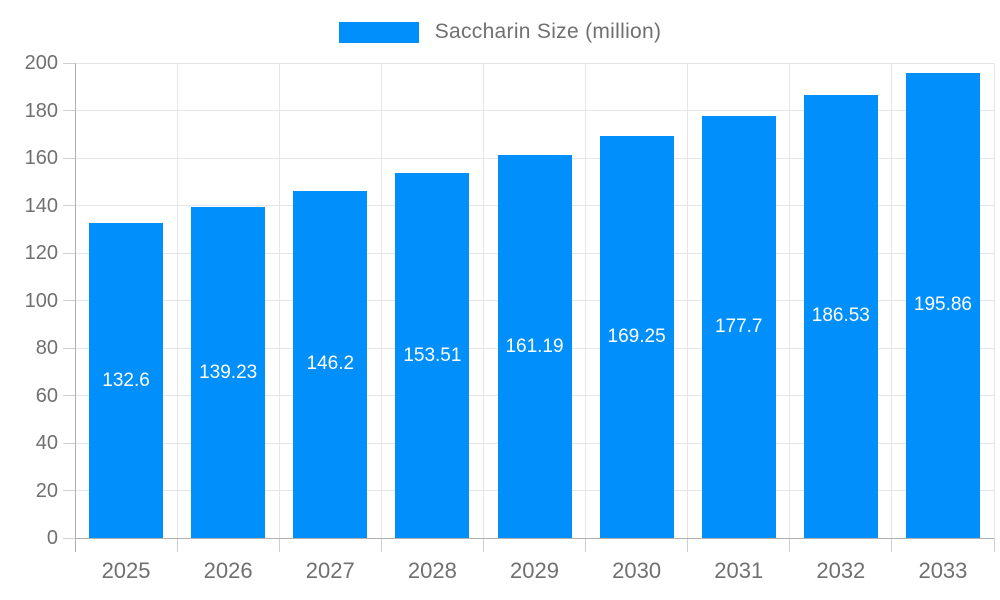 The height and width of the screenshot is (600, 1000). What do you see at coordinates (378, 32) in the screenshot?
I see `legend-swatch` at bounding box center [378, 32].